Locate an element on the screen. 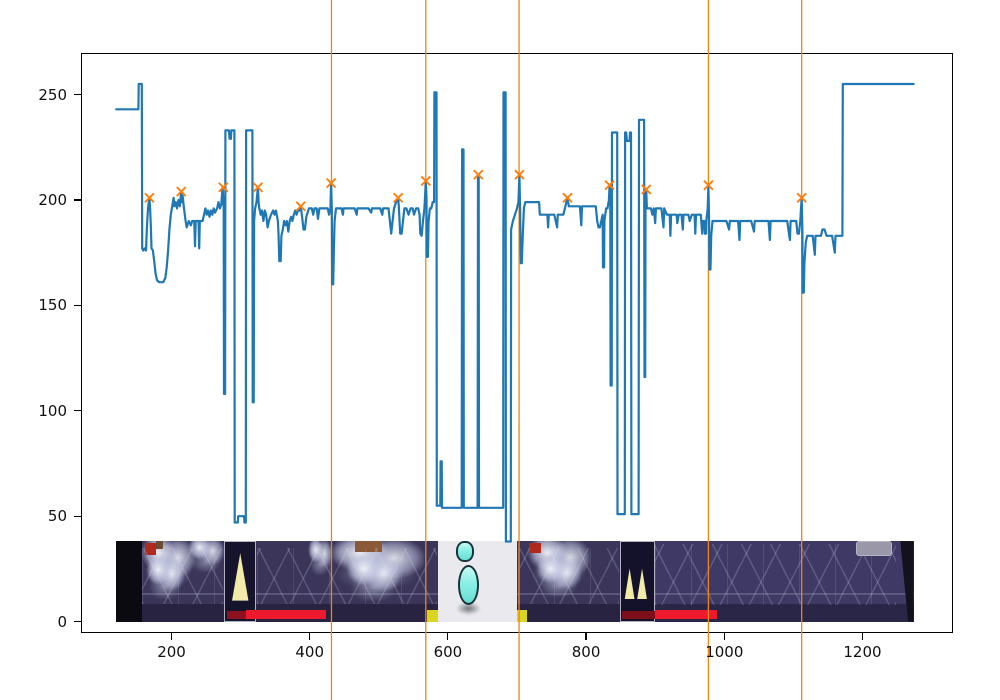 The image size is (1000, 700). sign-panel is located at coordinates (637, 581).